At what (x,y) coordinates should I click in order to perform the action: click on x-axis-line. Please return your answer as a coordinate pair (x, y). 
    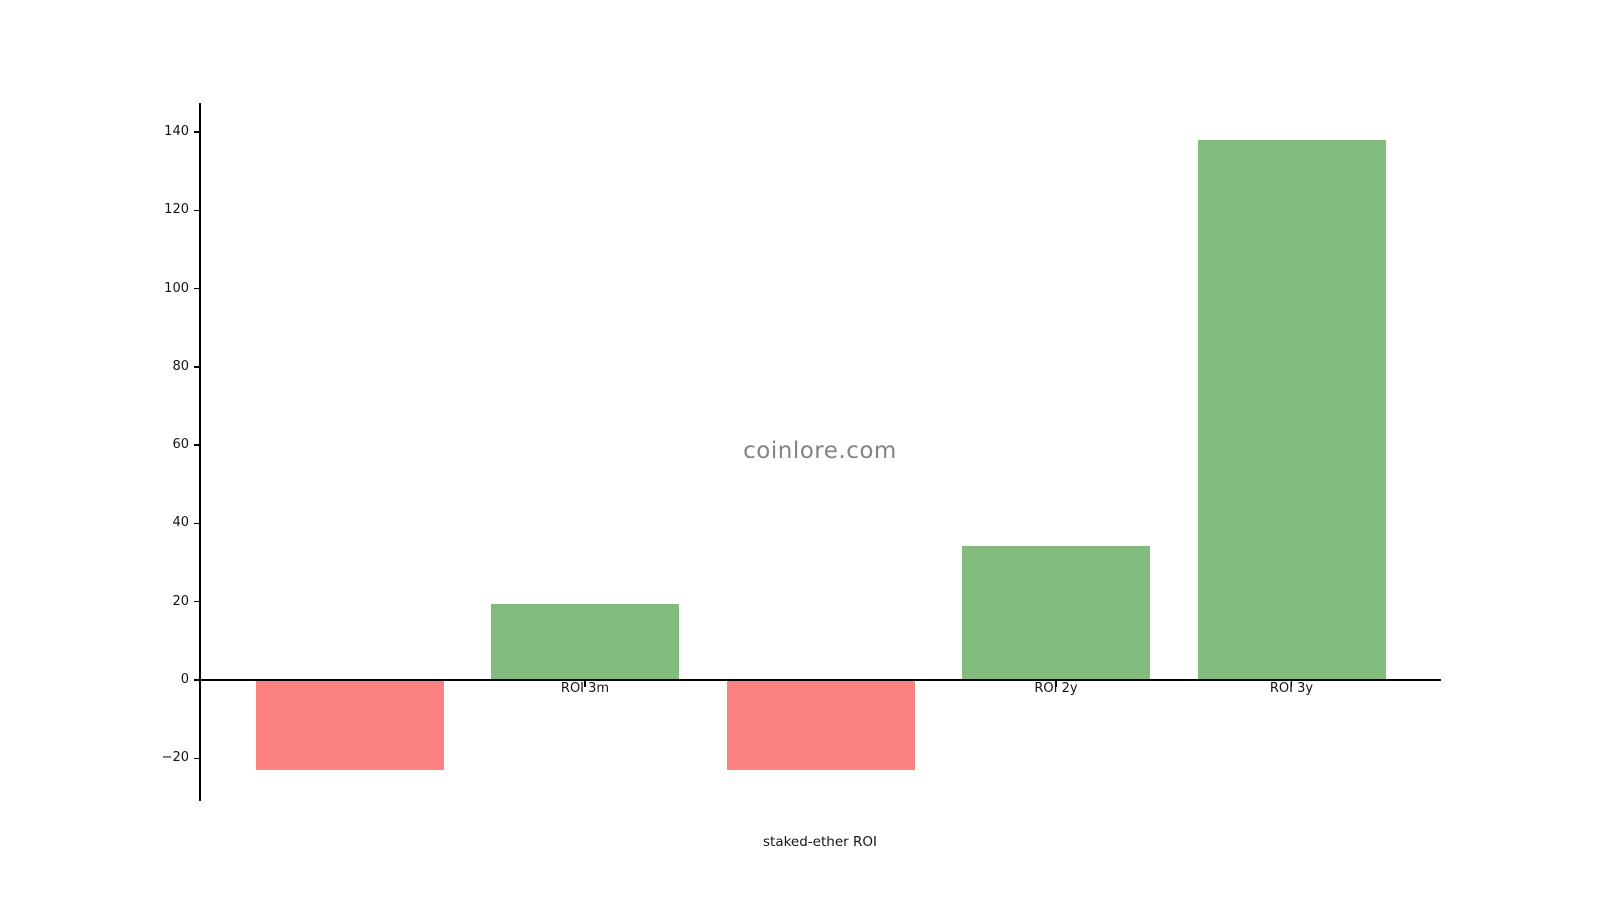
    Looking at the image, I should click on (820, 680).